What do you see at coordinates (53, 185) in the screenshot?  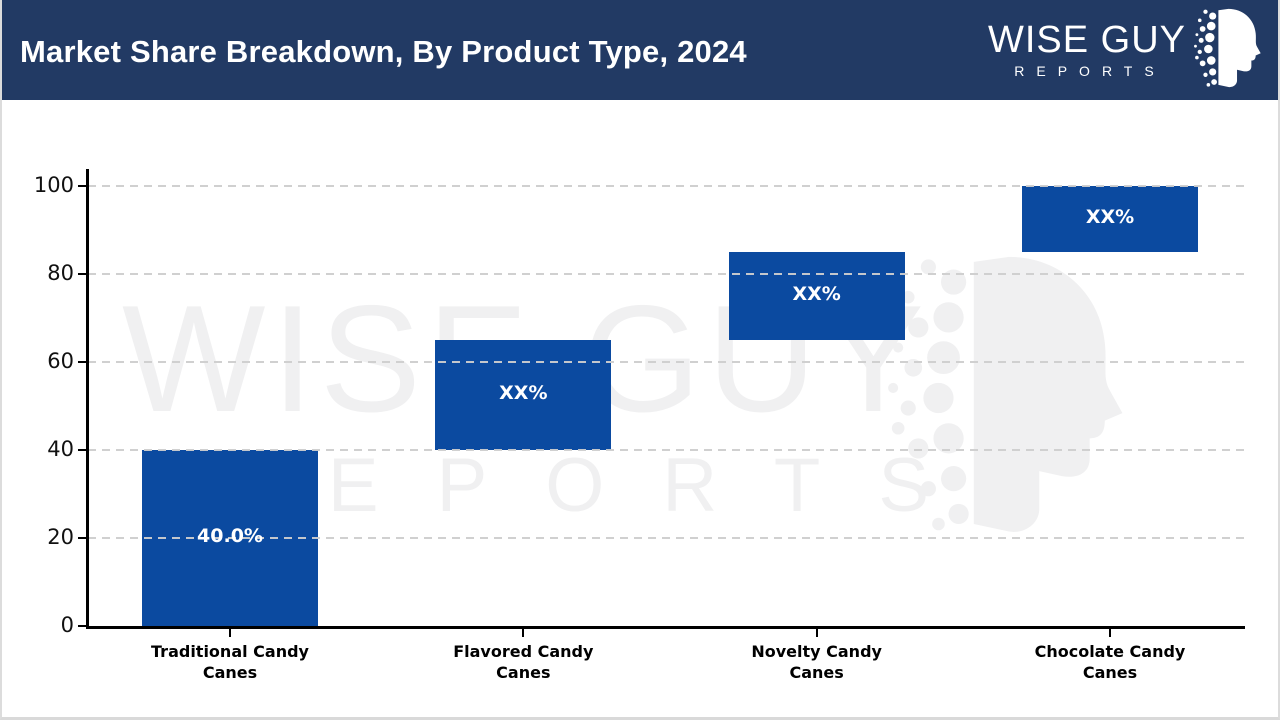 I see `y-tick-label-100: 100` at bounding box center [53, 185].